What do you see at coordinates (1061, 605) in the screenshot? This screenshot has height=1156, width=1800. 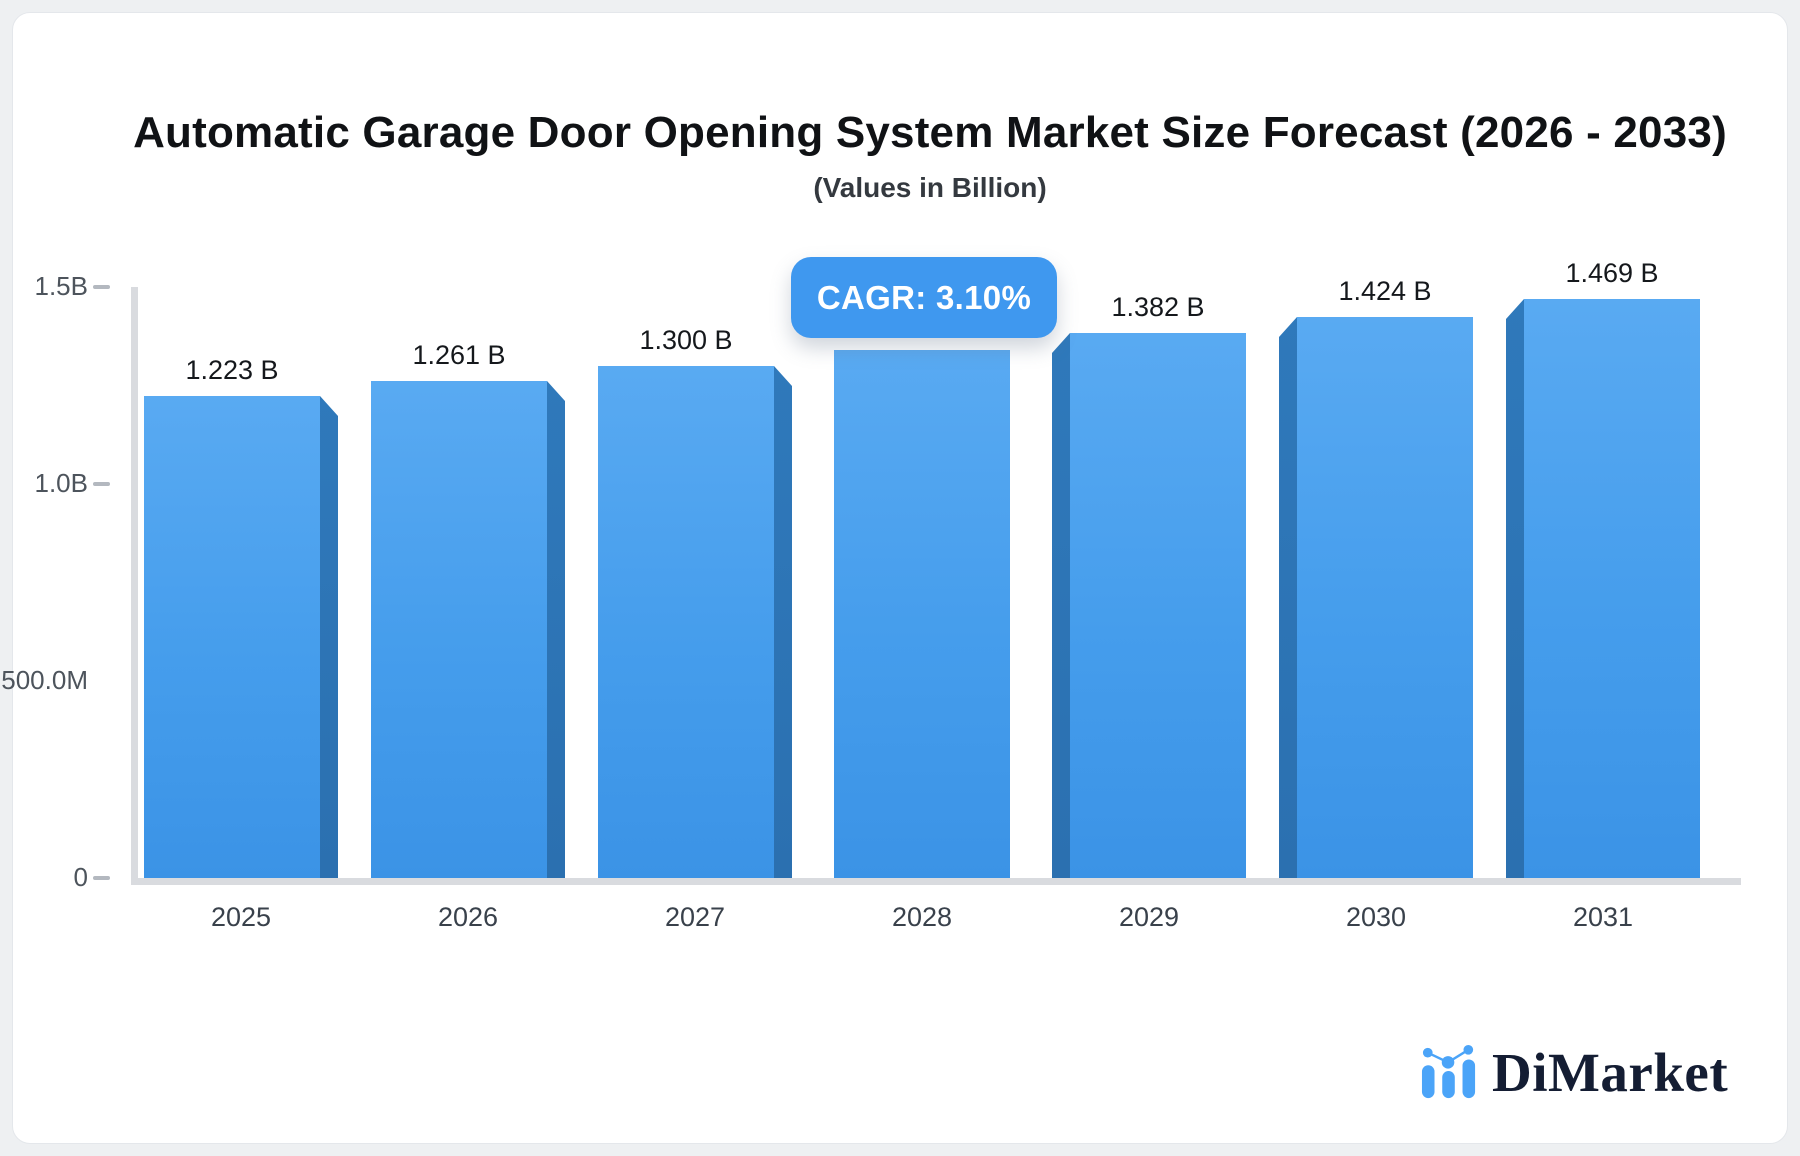 I see `bar-side-2029` at bounding box center [1061, 605].